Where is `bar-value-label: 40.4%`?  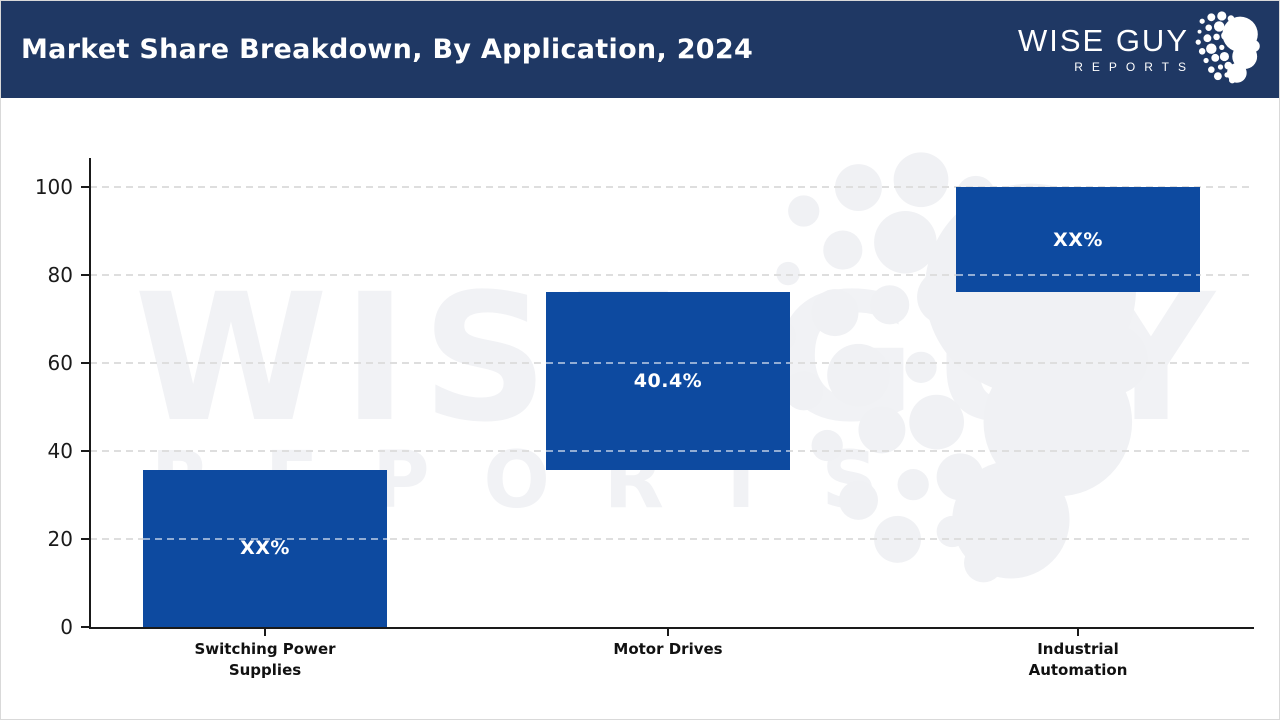
bar-value-label: 40.4% is located at coordinates (668, 381).